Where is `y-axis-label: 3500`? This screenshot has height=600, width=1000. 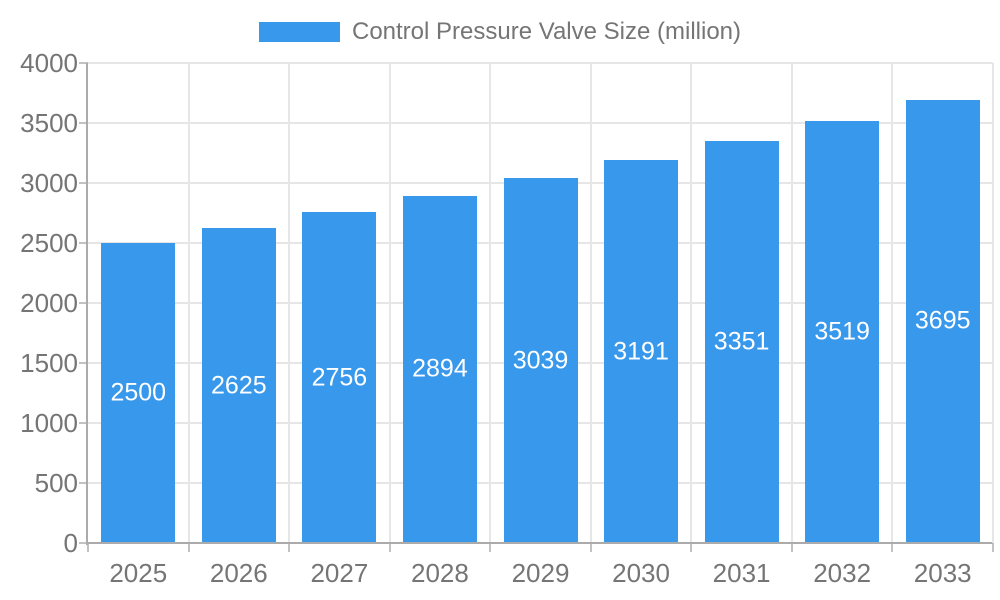 y-axis-label: 3500 is located at coordinates (49, 123).